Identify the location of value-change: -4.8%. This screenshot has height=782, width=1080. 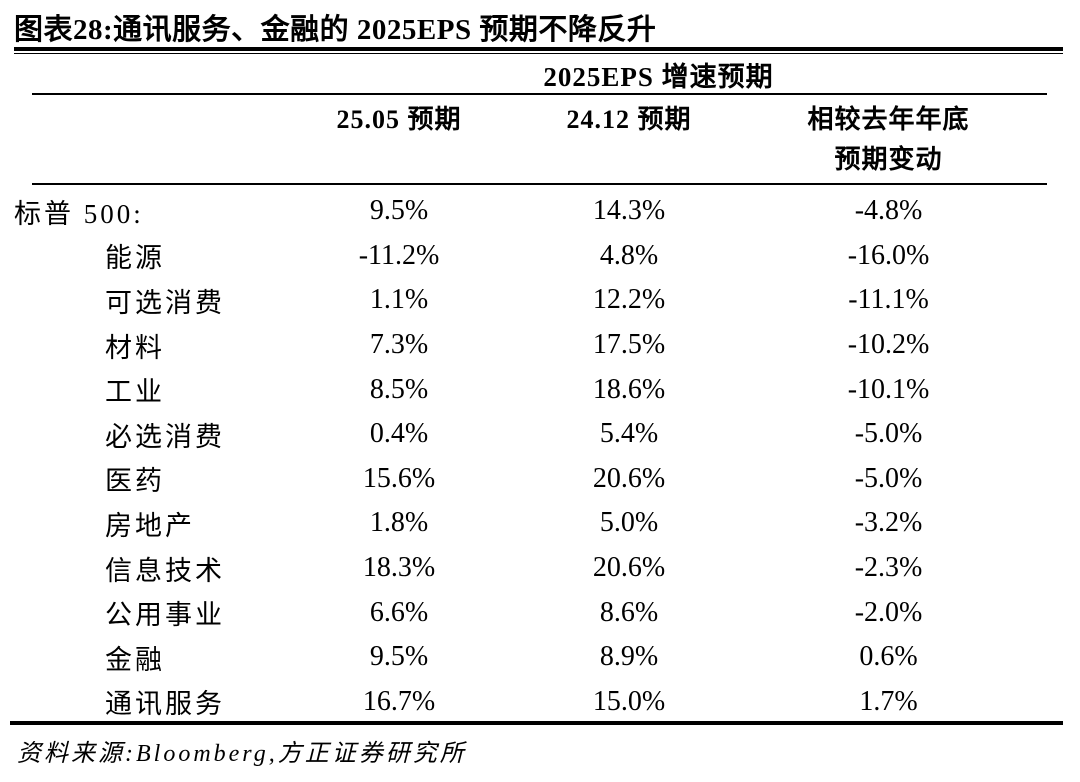
(888, 211).